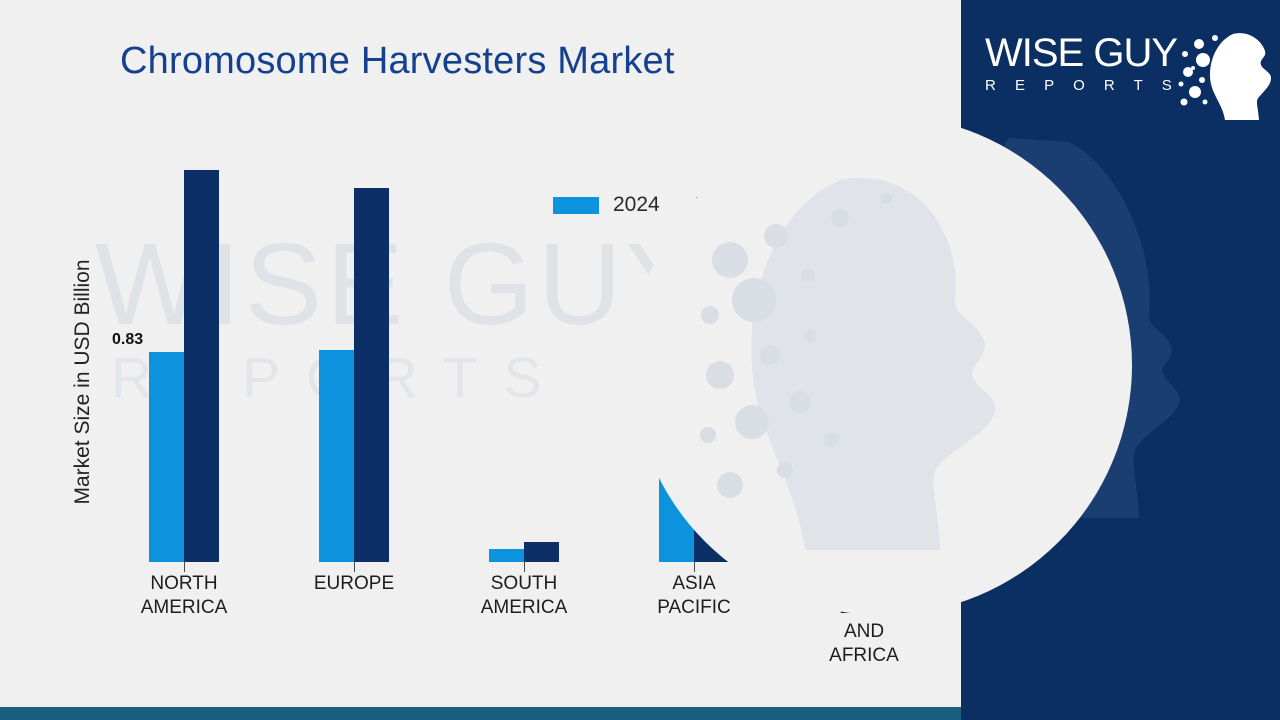 This screenshot has height=720, width=1280. Describe the element at coordinates (1081, 53) in the screenshot. I see `logo-wordmark: WISE GUY` at that location.